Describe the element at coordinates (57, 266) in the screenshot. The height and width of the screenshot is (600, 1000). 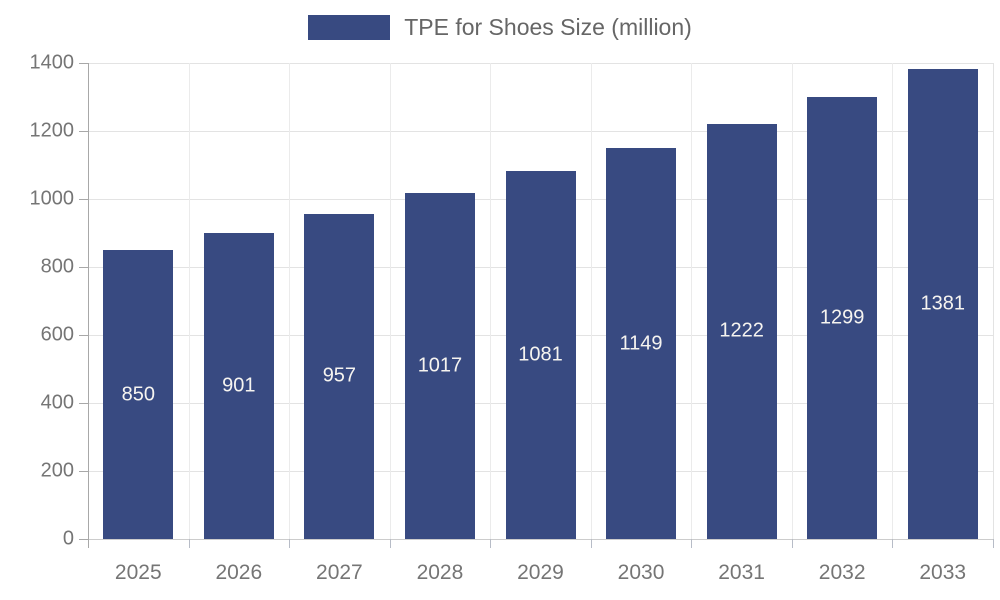
I see `y-tick-label: 800` at that location.